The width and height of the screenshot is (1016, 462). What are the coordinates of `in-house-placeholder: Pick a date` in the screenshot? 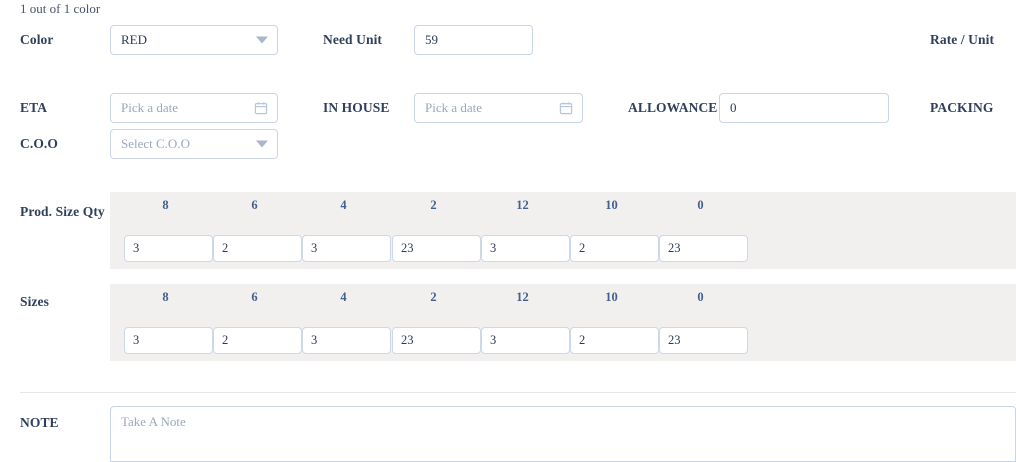 It's located at (454, 107).